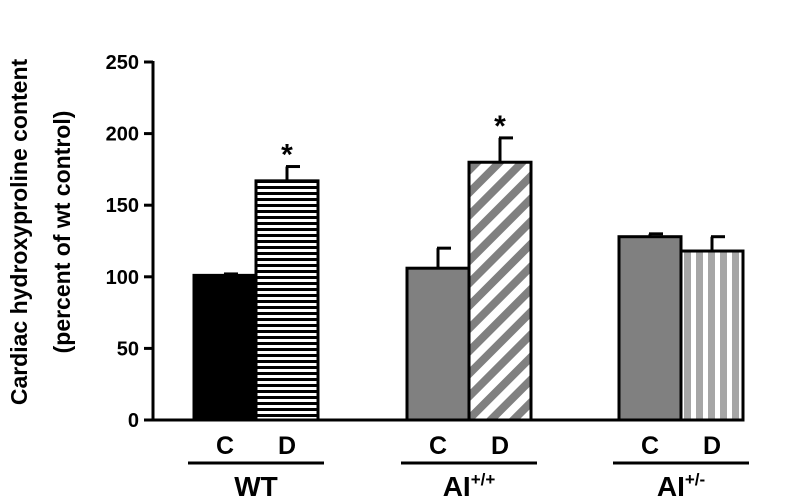  What do you see at coordinates (62, 232) in the screenshot?
I see `y-axis-label-line-2: (percent of wt control)` at bounding box center [62, 232].